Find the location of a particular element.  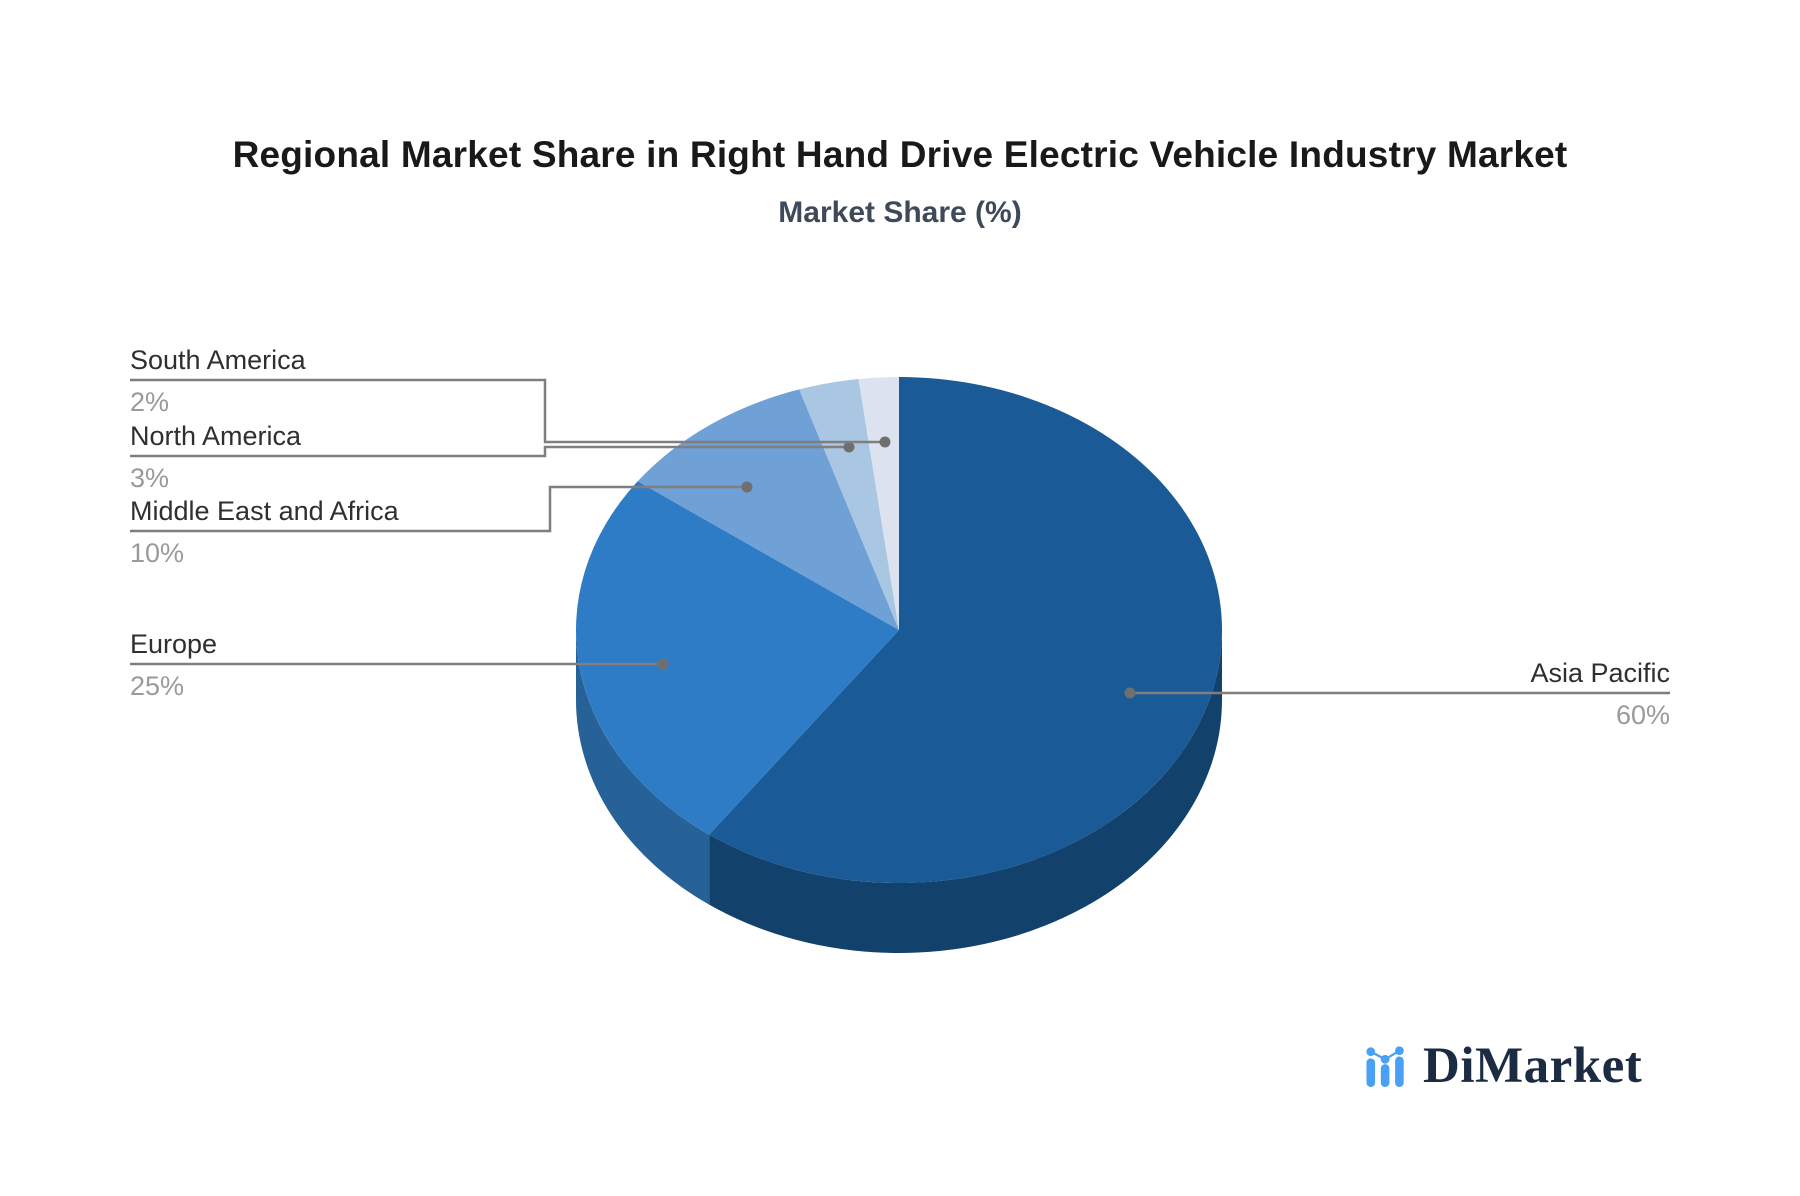

slice-name: North America is located at coordinates (216, 436).